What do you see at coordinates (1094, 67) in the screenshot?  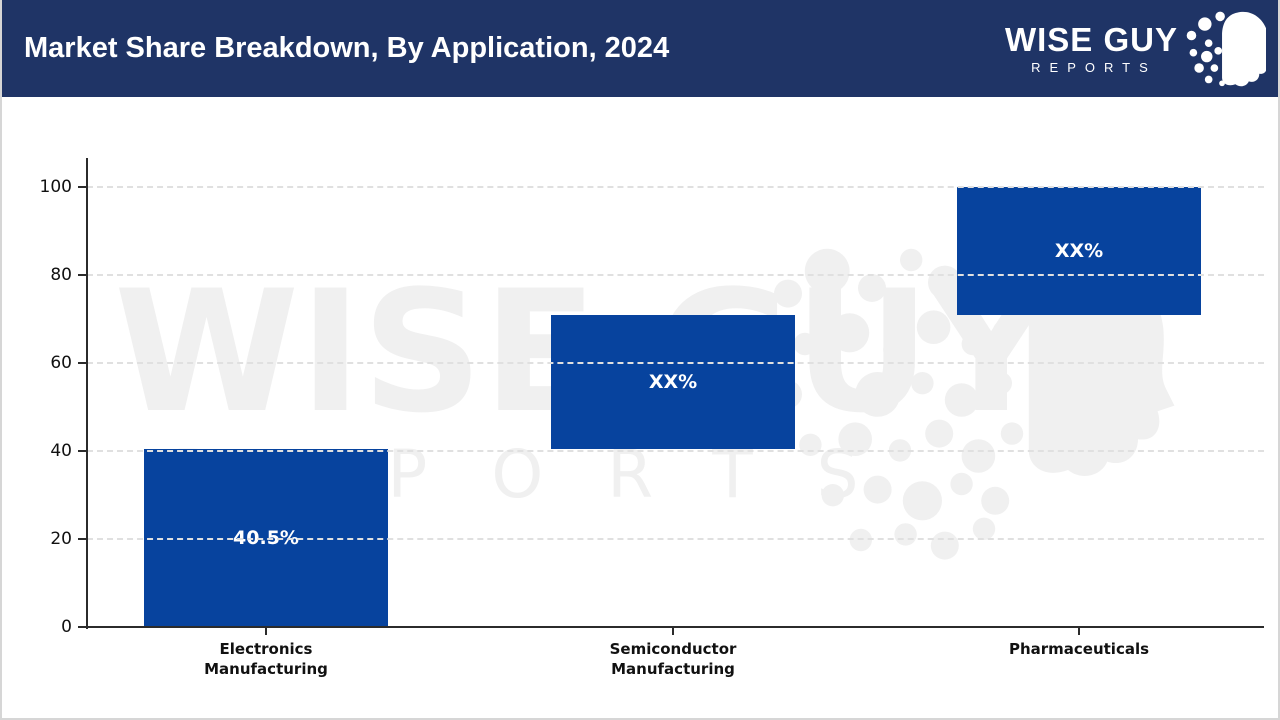 I see `brand-subtitle: REPORTS` at bounding box center [1094, 67].